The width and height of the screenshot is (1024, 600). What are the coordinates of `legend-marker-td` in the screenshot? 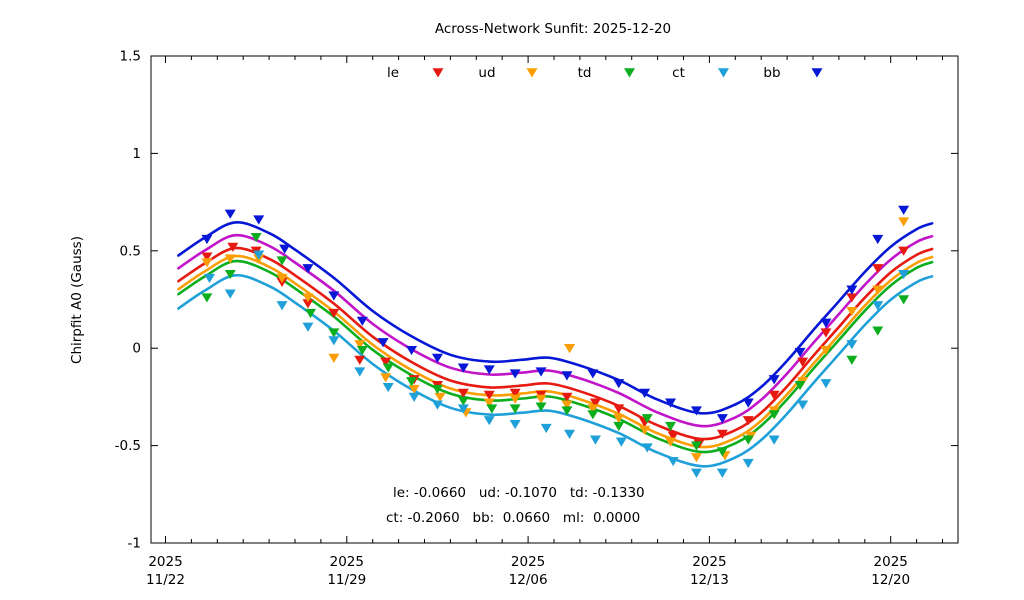 It's located at (629, 73).